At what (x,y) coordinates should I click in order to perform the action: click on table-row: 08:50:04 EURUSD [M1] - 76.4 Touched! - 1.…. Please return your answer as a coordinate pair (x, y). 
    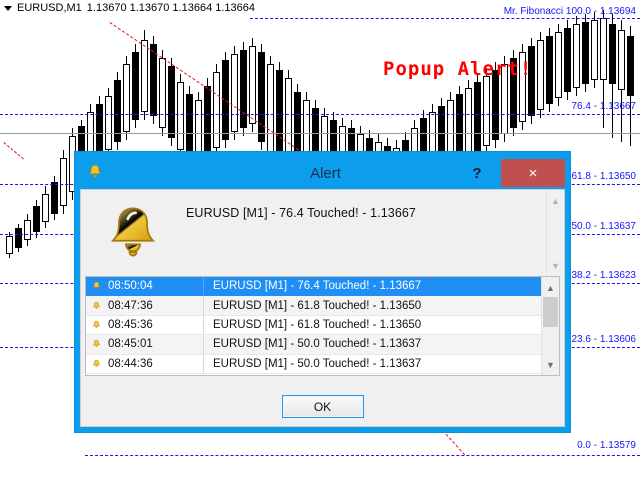
    Looking at the image, I should click on (322, 287).